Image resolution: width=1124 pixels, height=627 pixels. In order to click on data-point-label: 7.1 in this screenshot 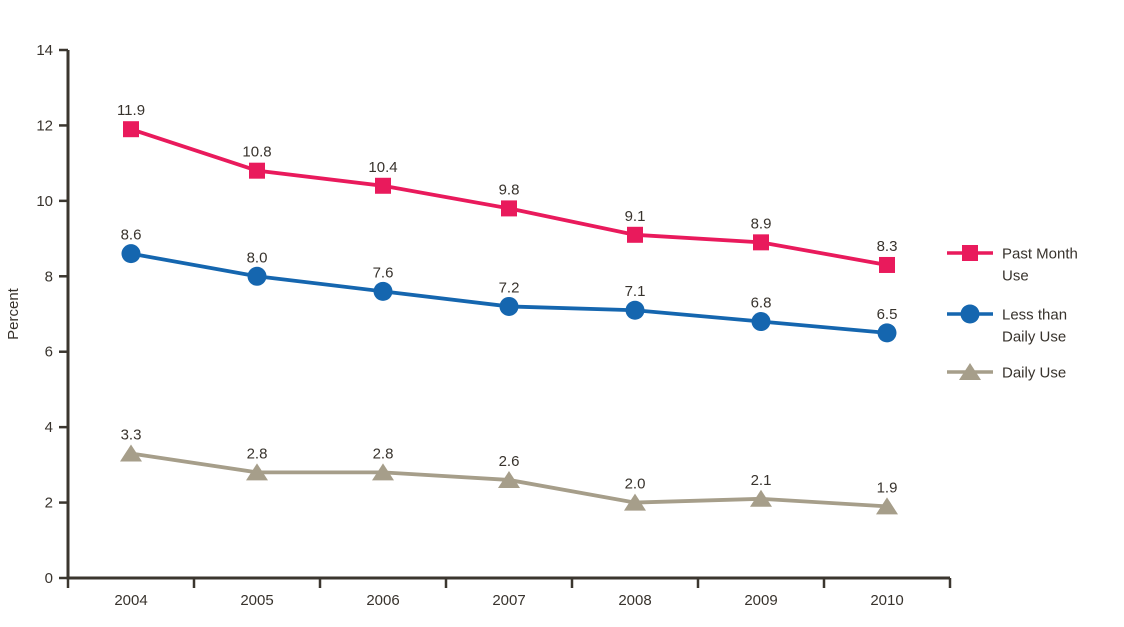, I will do `click(635, 291)`.